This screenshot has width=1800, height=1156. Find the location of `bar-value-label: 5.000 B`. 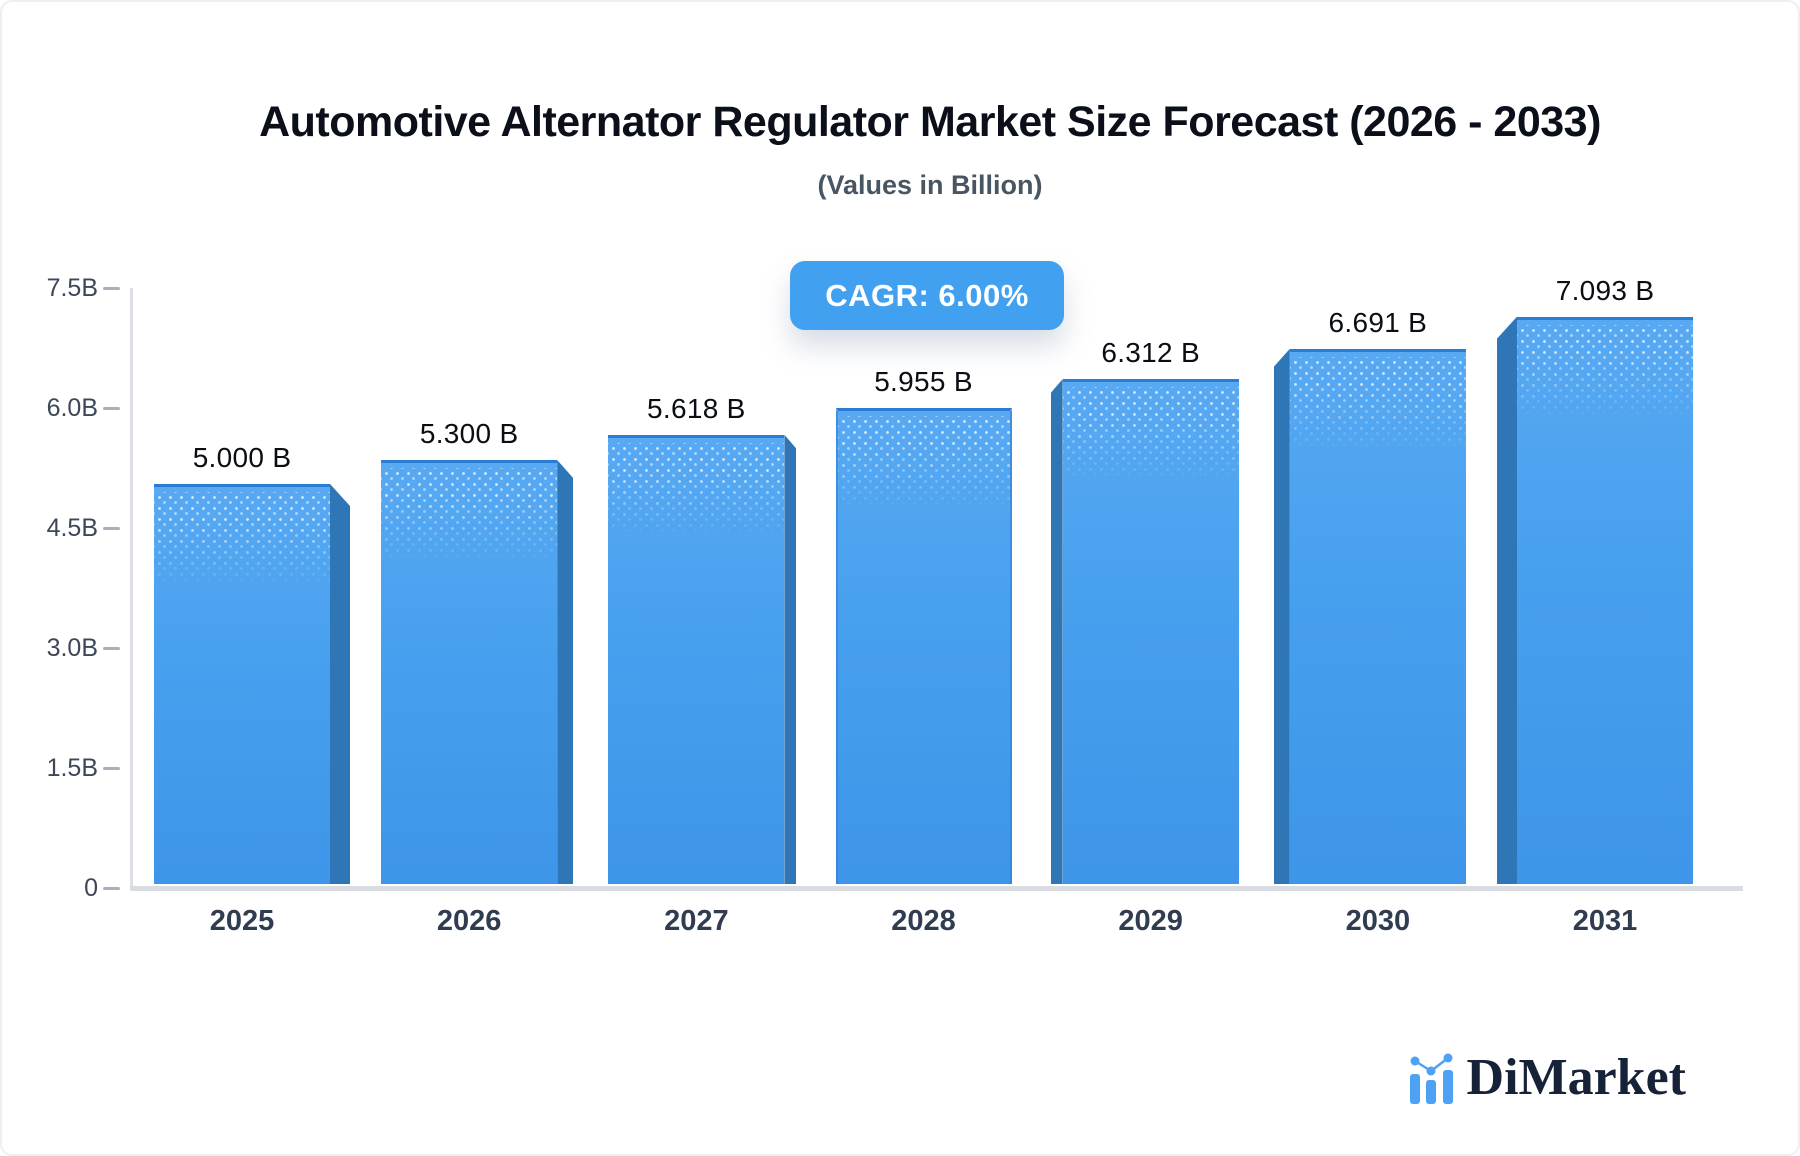

bar-value-label: 5.000 B is located at coordinates (242, 457).